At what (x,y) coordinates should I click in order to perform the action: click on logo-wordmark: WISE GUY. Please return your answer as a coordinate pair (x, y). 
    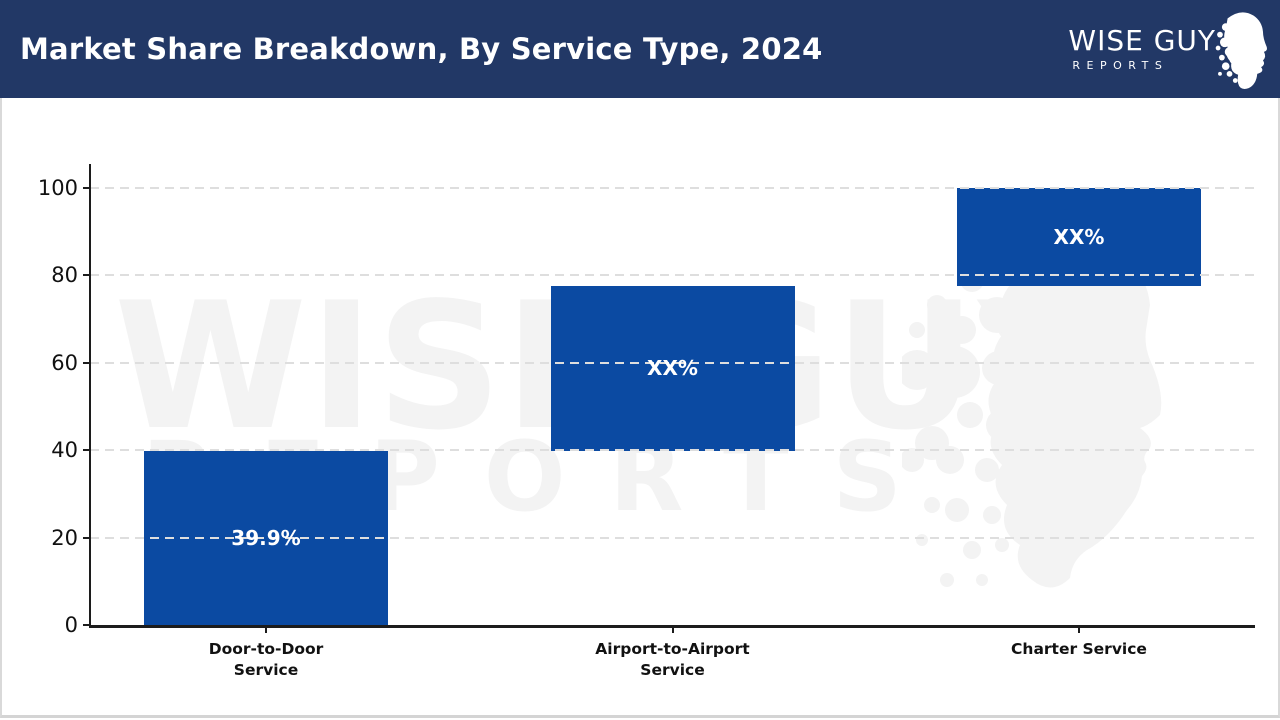
    Looking at the image, I should click on (1142, 41).